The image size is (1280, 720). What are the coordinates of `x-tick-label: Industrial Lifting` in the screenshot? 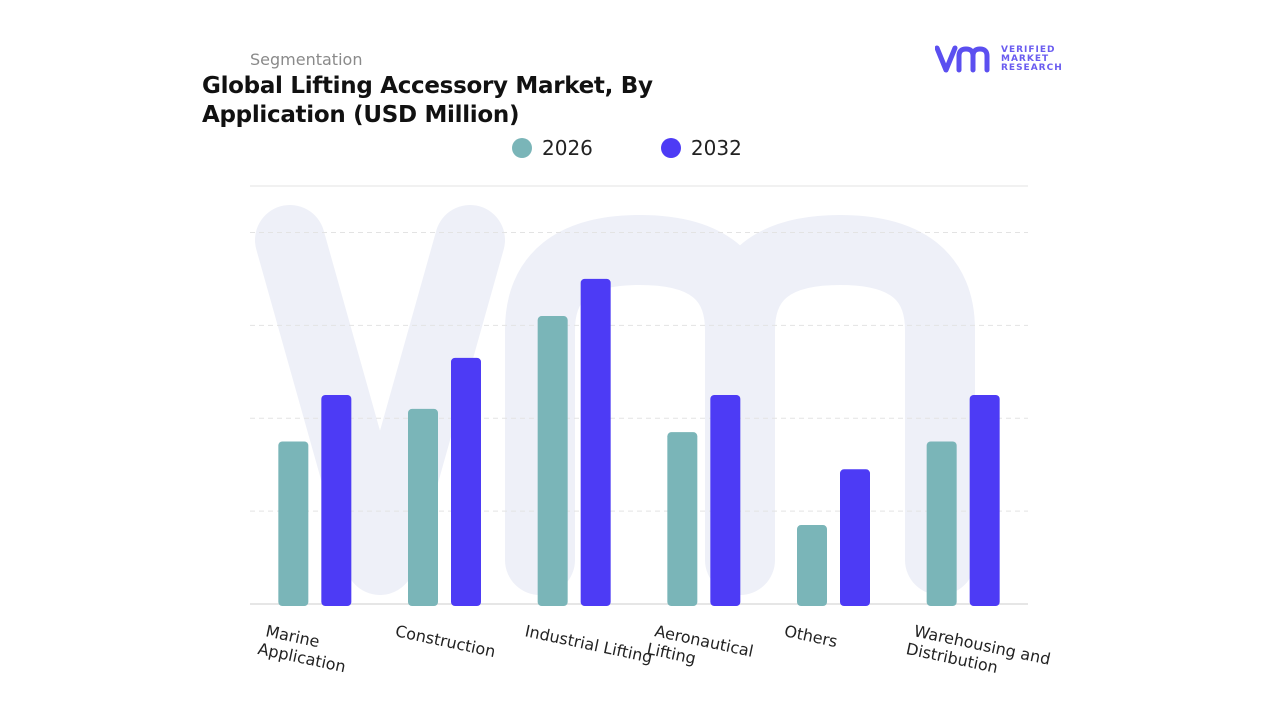 It's located at (588, 644).